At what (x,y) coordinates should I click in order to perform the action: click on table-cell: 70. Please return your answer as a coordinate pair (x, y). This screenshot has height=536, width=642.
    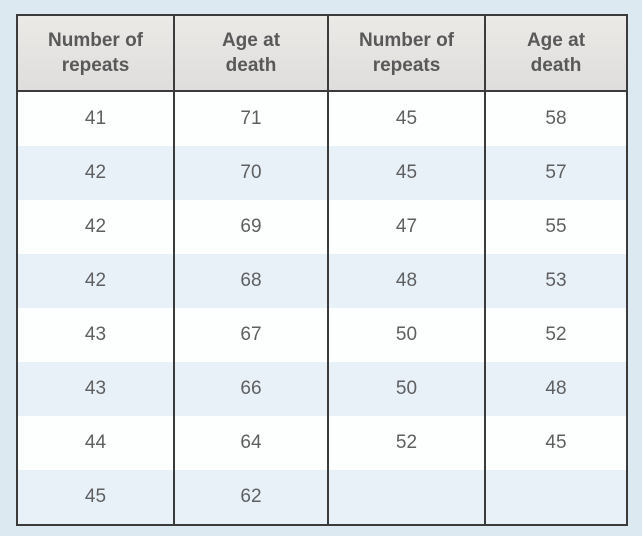
    Looking at the image, I should click on (251, 173).